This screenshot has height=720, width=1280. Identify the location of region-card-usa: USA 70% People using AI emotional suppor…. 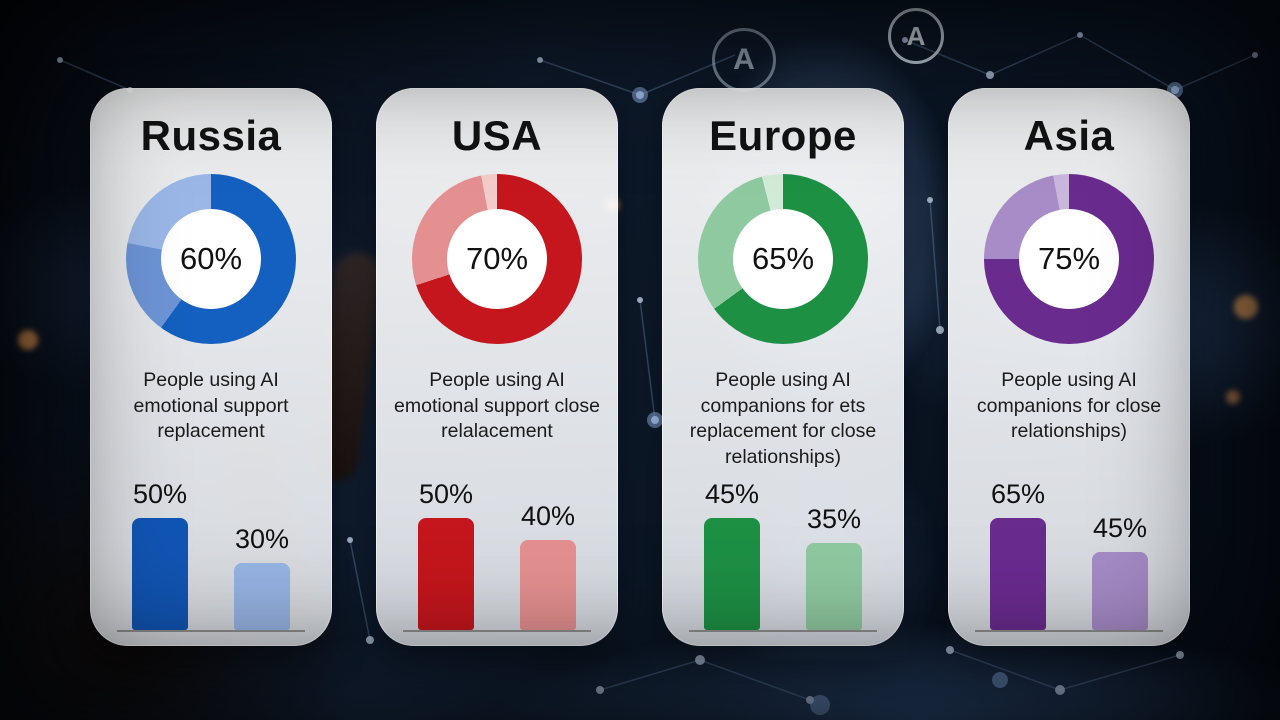
(497, 367).